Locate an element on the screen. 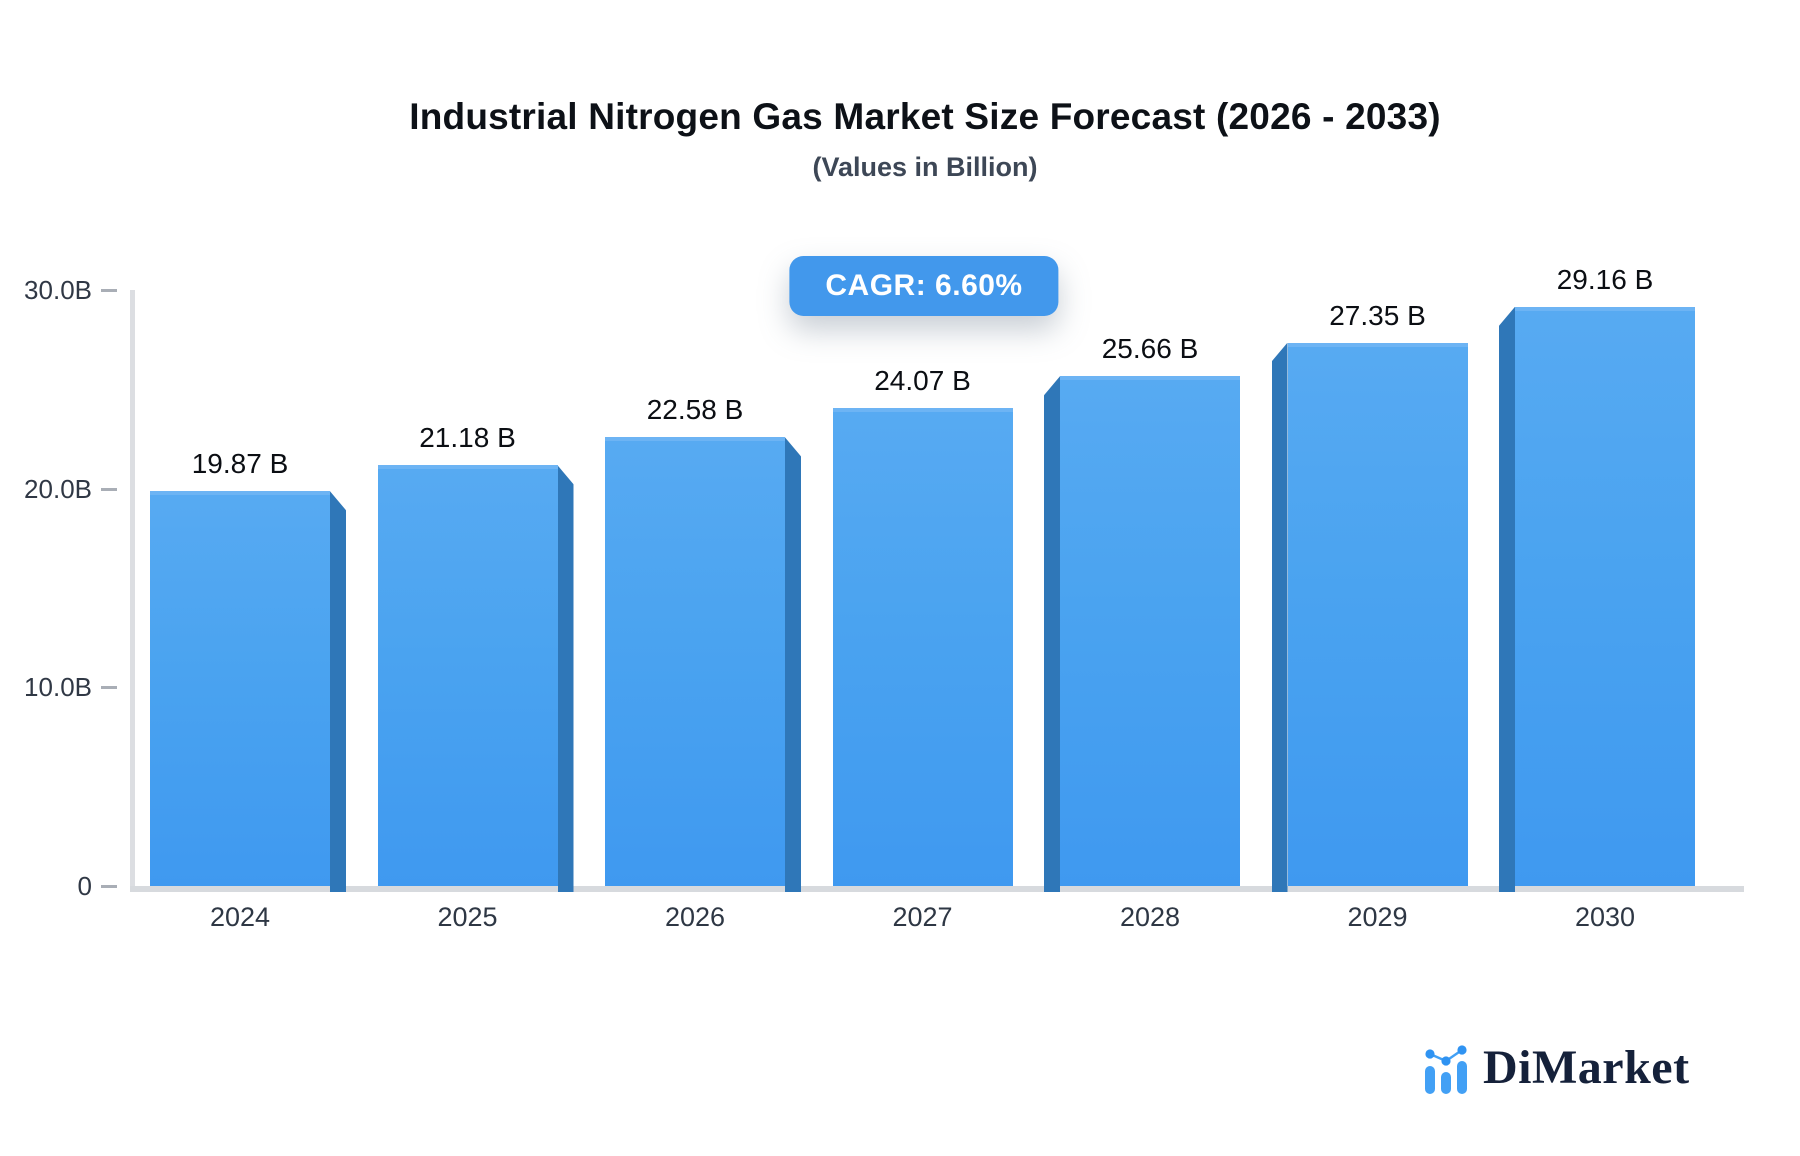 This screenshot has width=1800, height=1156. dimarket-logo: DiMarket is located at coordinates (1555, 1067).